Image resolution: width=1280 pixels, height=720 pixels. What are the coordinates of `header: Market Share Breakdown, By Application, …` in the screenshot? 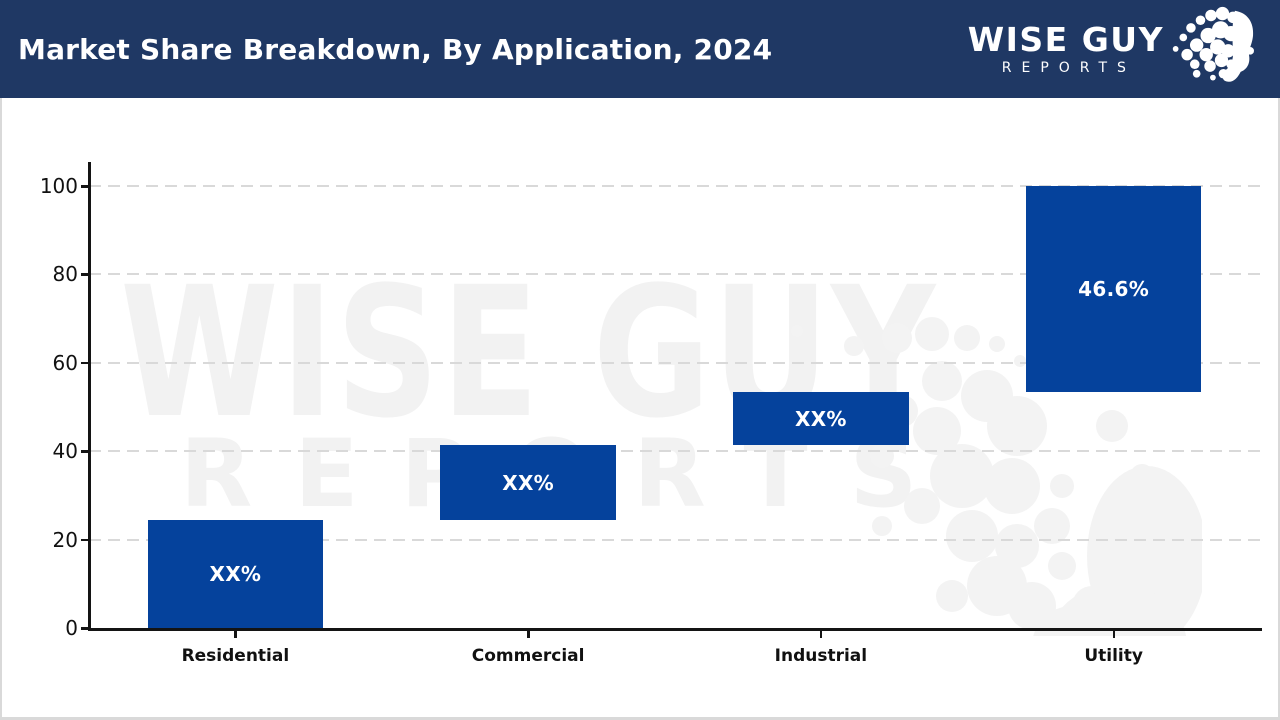 It's located at (640, 49).